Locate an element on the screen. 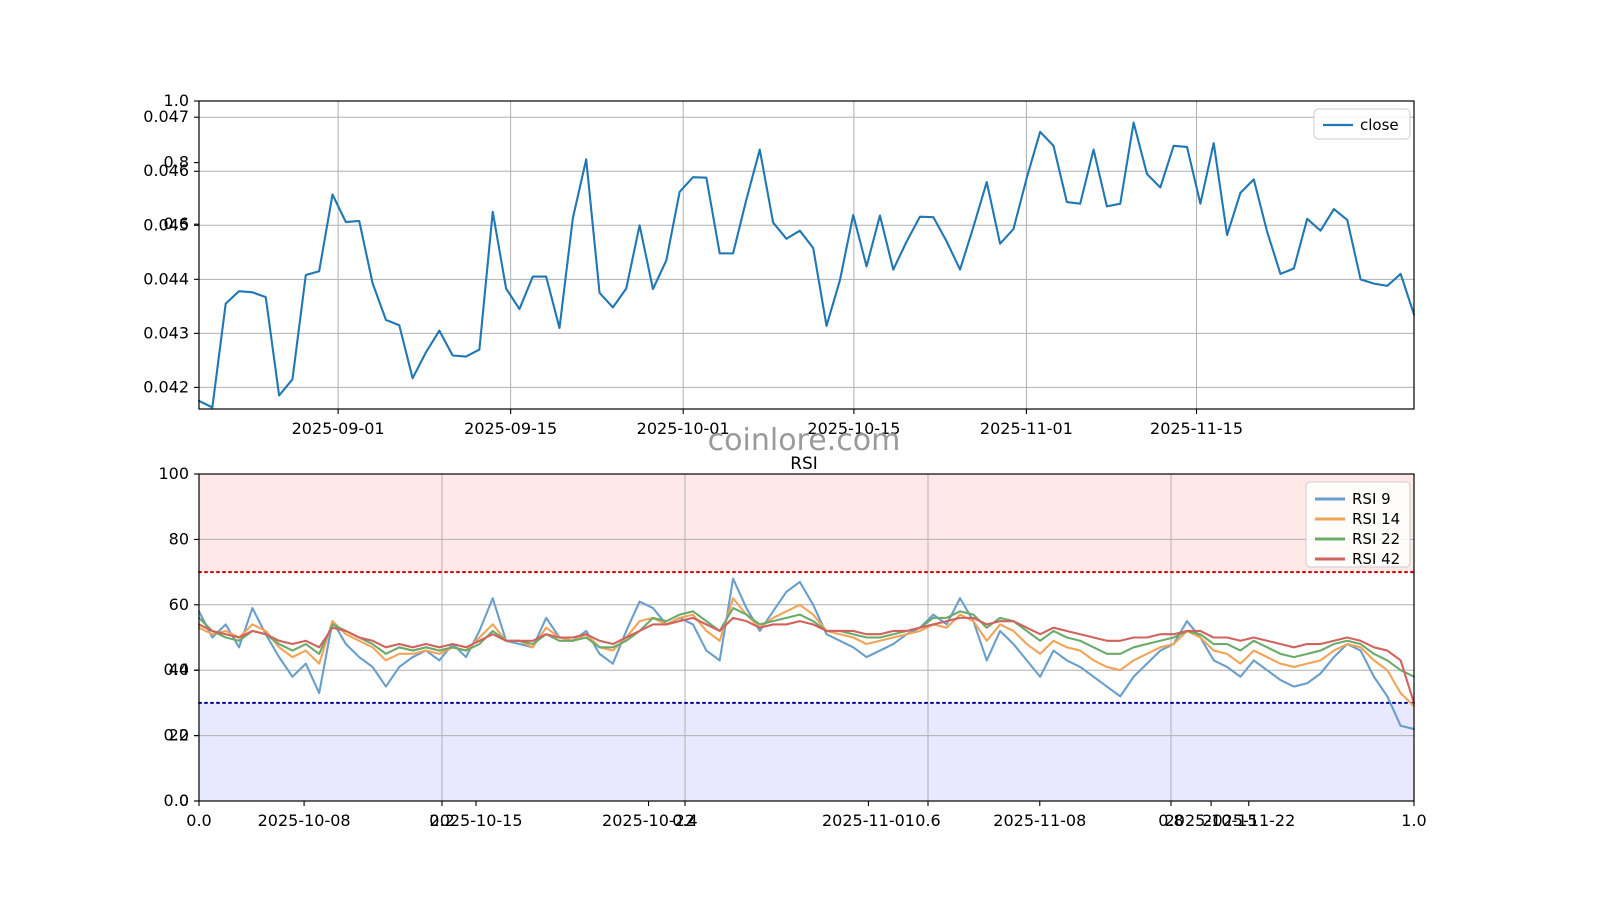  rsi-xtick-label: 2025-10-08 is located at coordinates (304, 820).